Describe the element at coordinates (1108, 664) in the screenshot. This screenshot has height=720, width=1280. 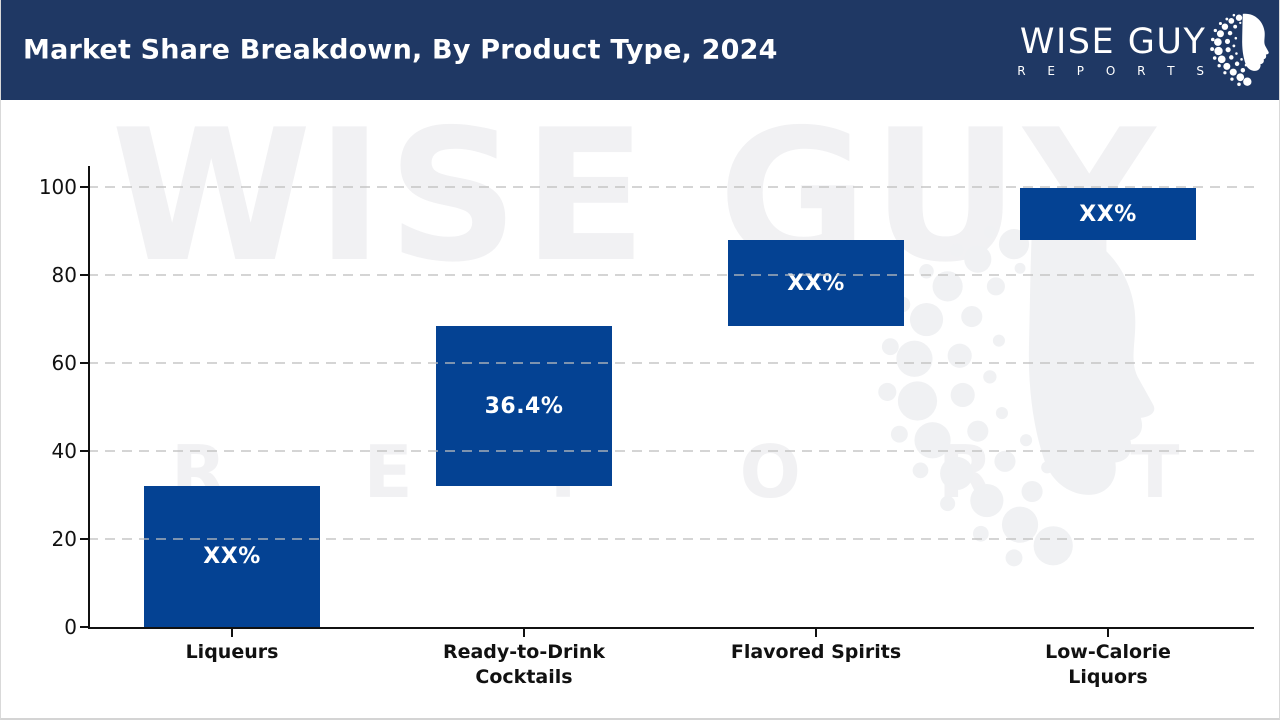
I see `category-label: Low-Calorie Liquors` at that location.